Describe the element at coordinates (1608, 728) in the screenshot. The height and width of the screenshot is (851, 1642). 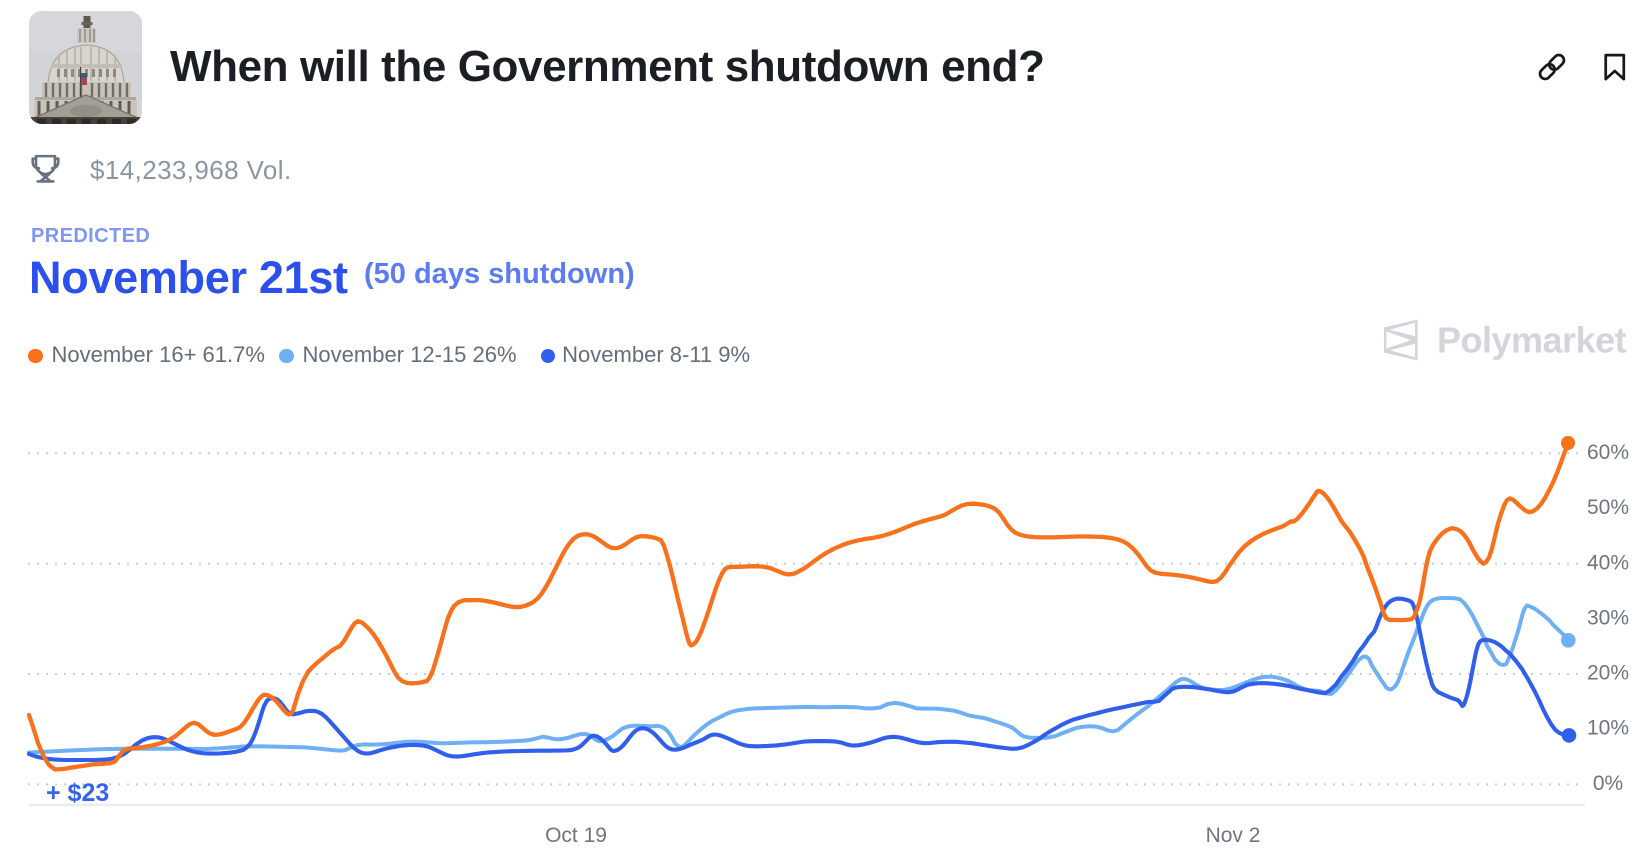
I see `svg-text: 10%` at that location.